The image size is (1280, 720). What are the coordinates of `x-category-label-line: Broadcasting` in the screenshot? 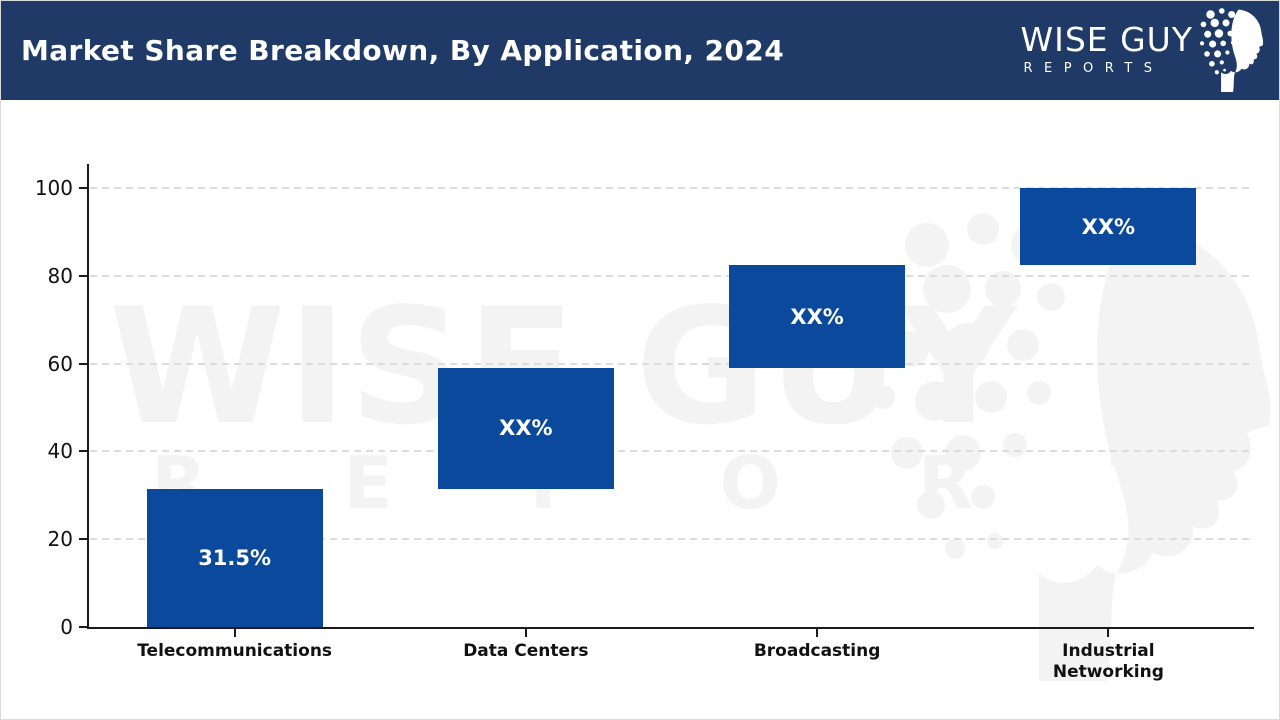 It's located at (817, 651).